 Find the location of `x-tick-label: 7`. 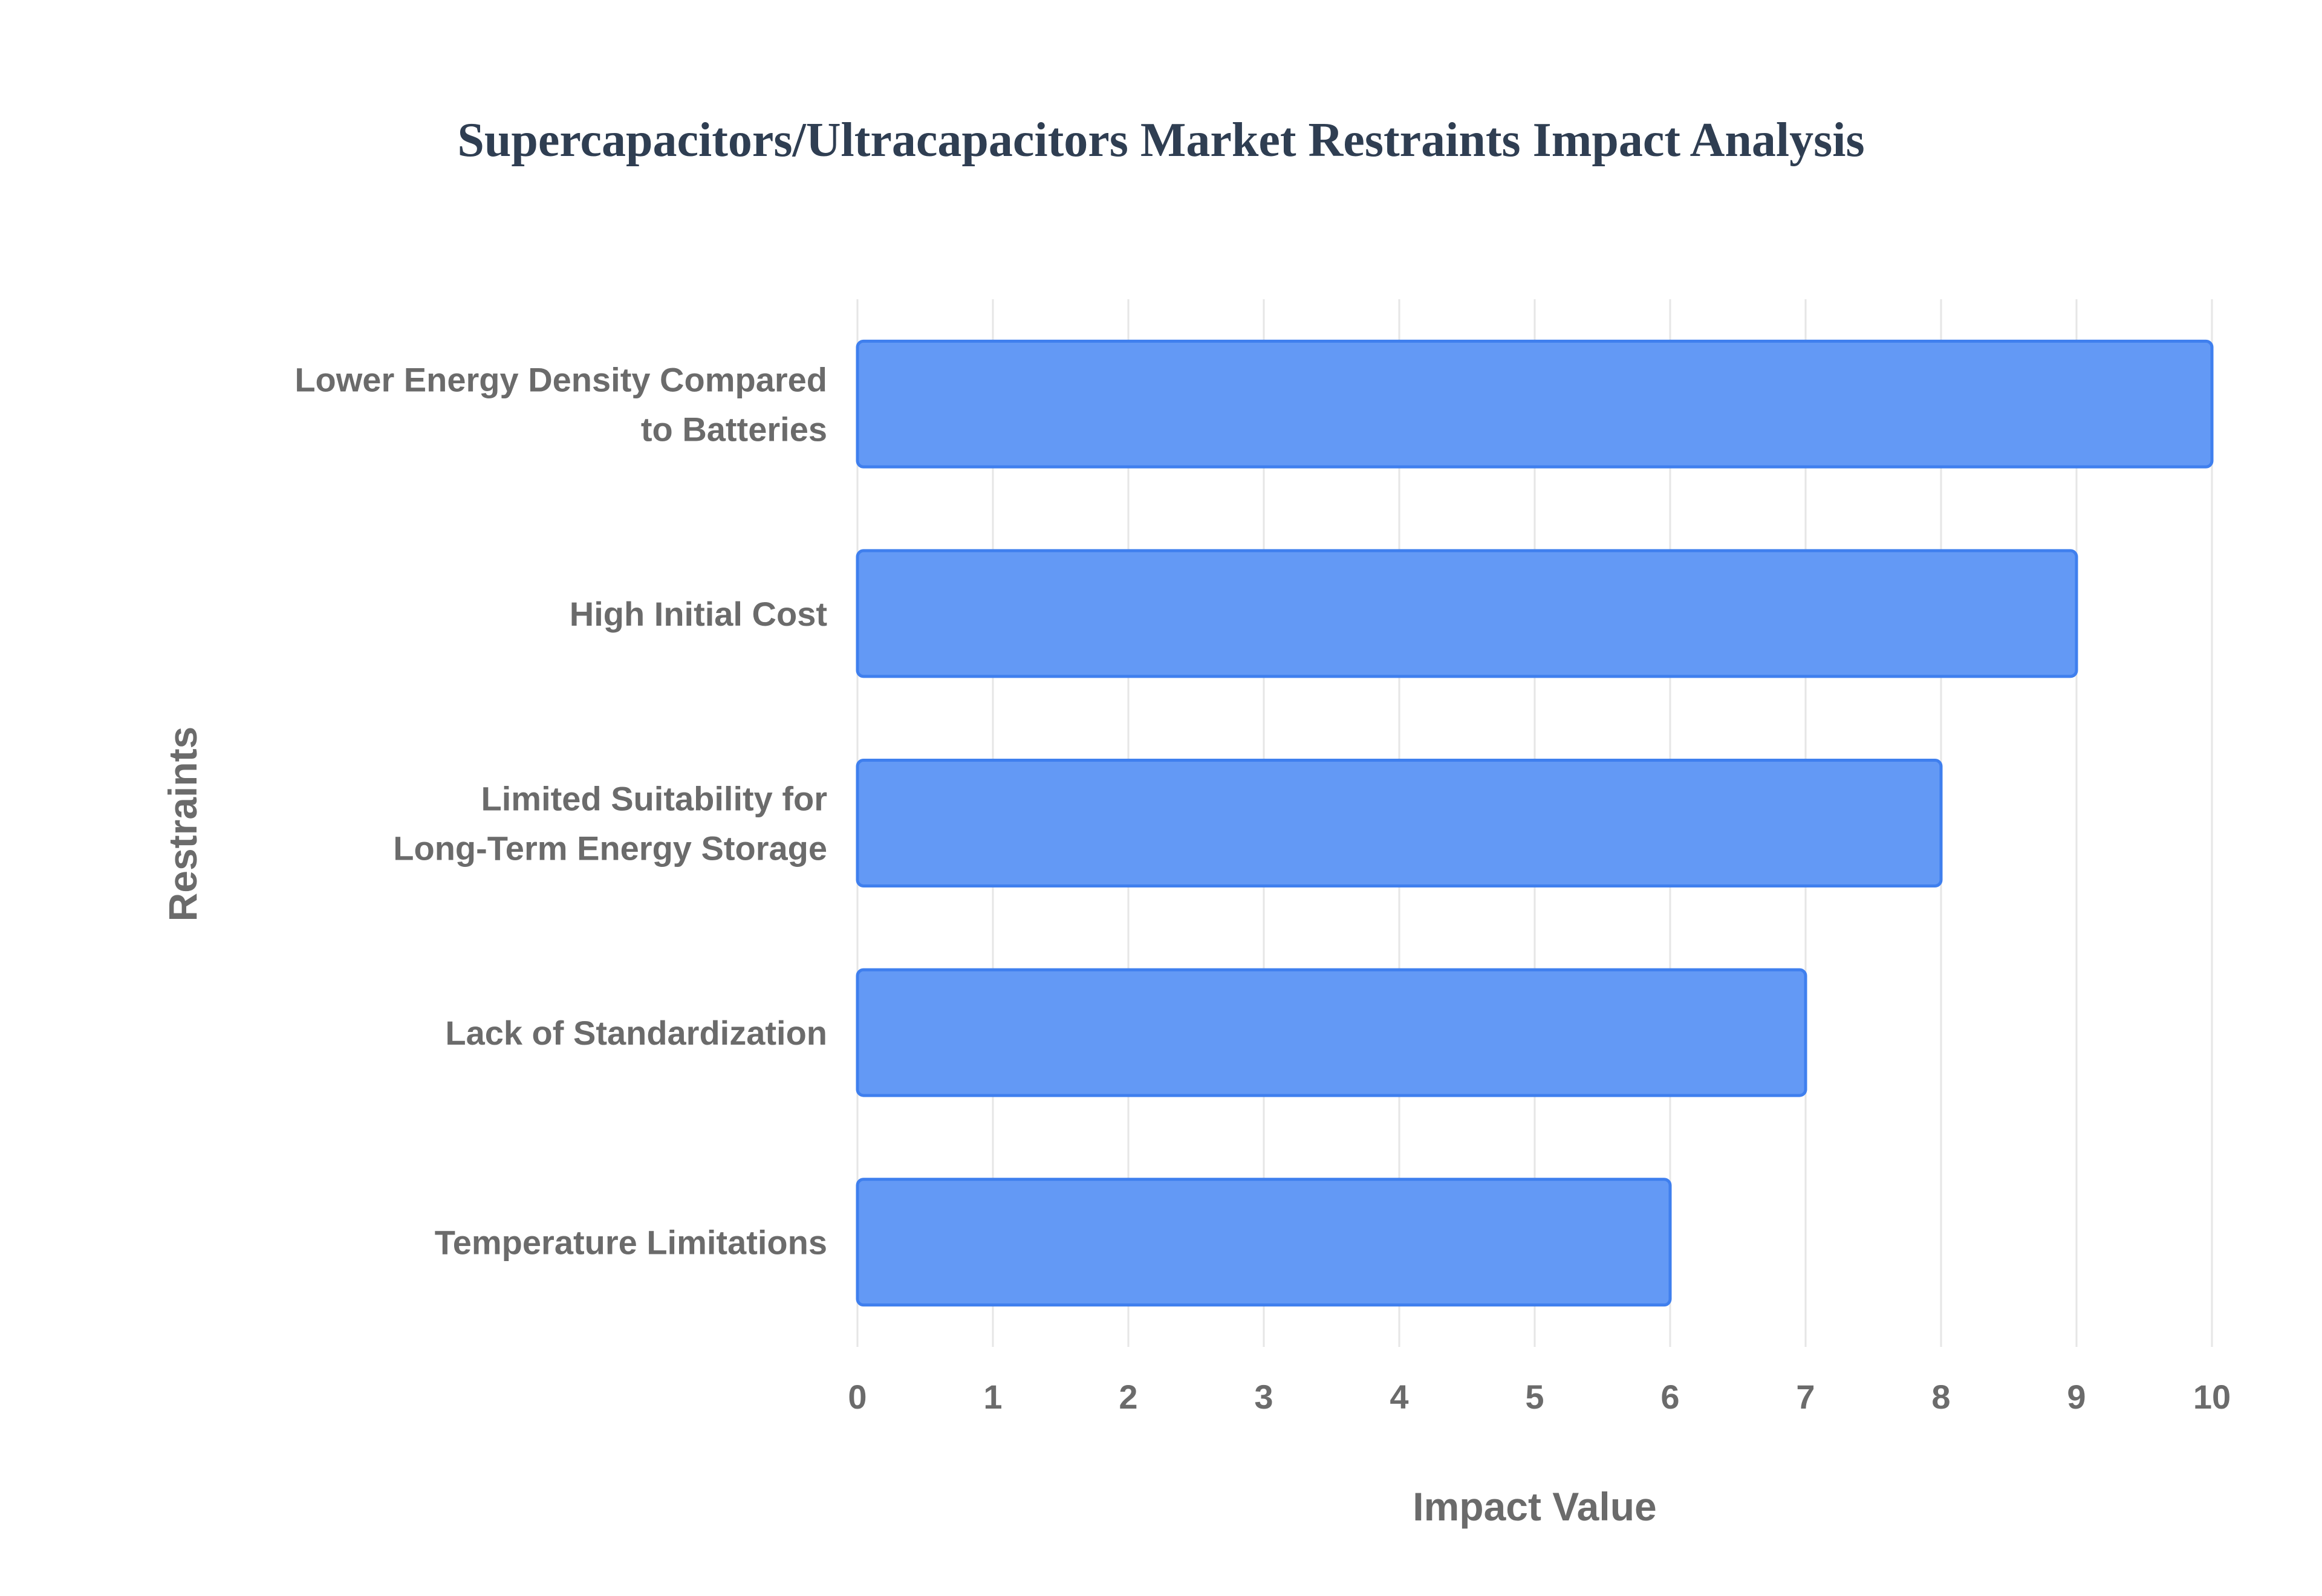

x-tick-label: 7 is located at coordinates (1806, 1397).